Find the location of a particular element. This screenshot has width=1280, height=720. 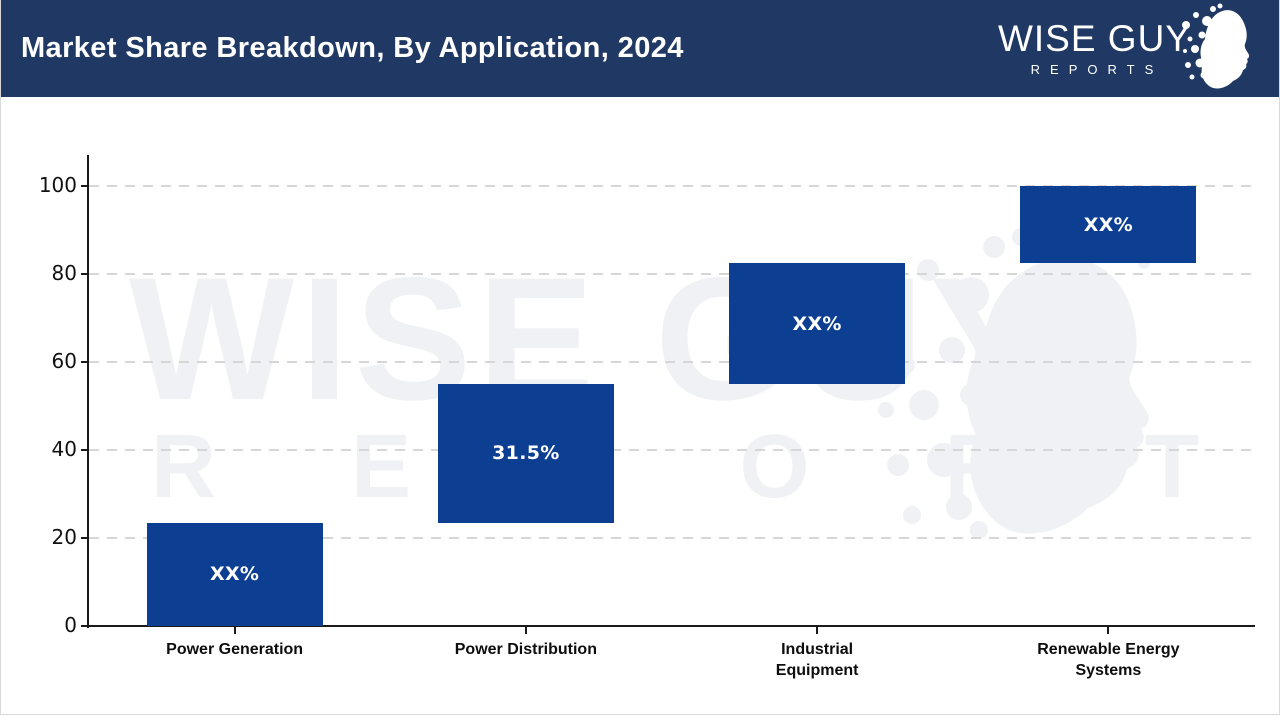

y-tick-label: 20 is located at coordinates (64, 537).